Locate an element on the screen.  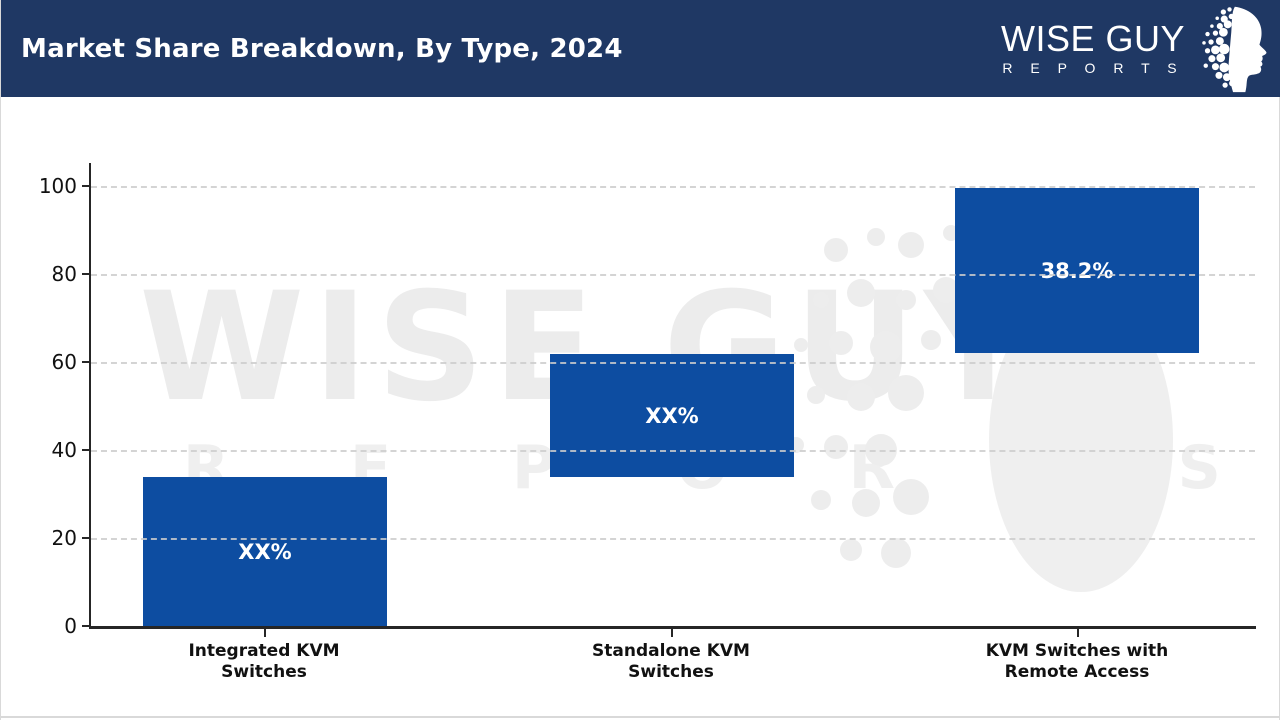
x-category-line: KVM Switches with is located at coordinates (1077, 651).